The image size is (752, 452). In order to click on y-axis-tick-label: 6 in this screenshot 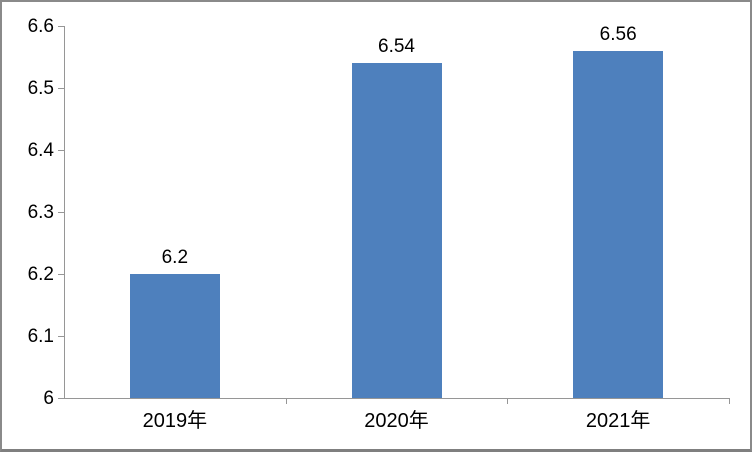, I will do `click(48, 398)`.